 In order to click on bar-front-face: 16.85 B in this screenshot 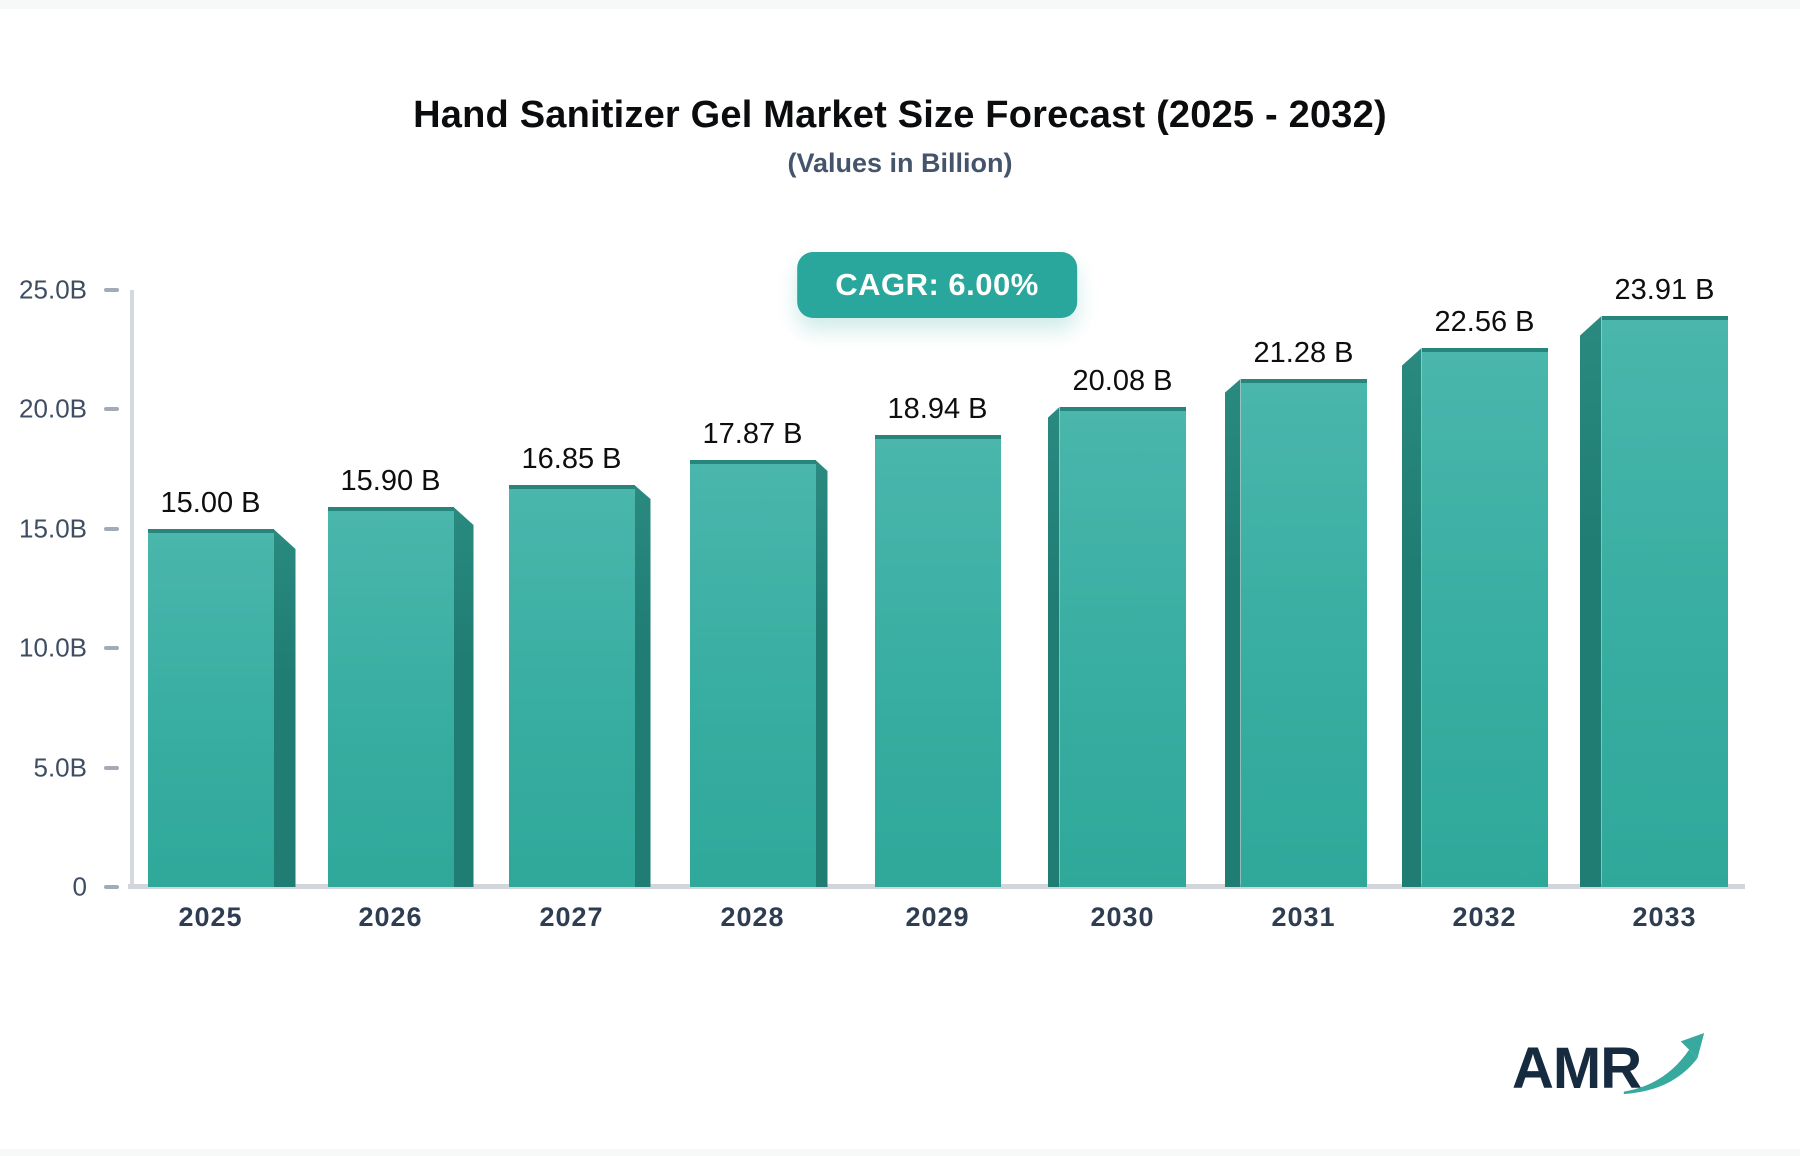, I will do `click(571, 665)`.